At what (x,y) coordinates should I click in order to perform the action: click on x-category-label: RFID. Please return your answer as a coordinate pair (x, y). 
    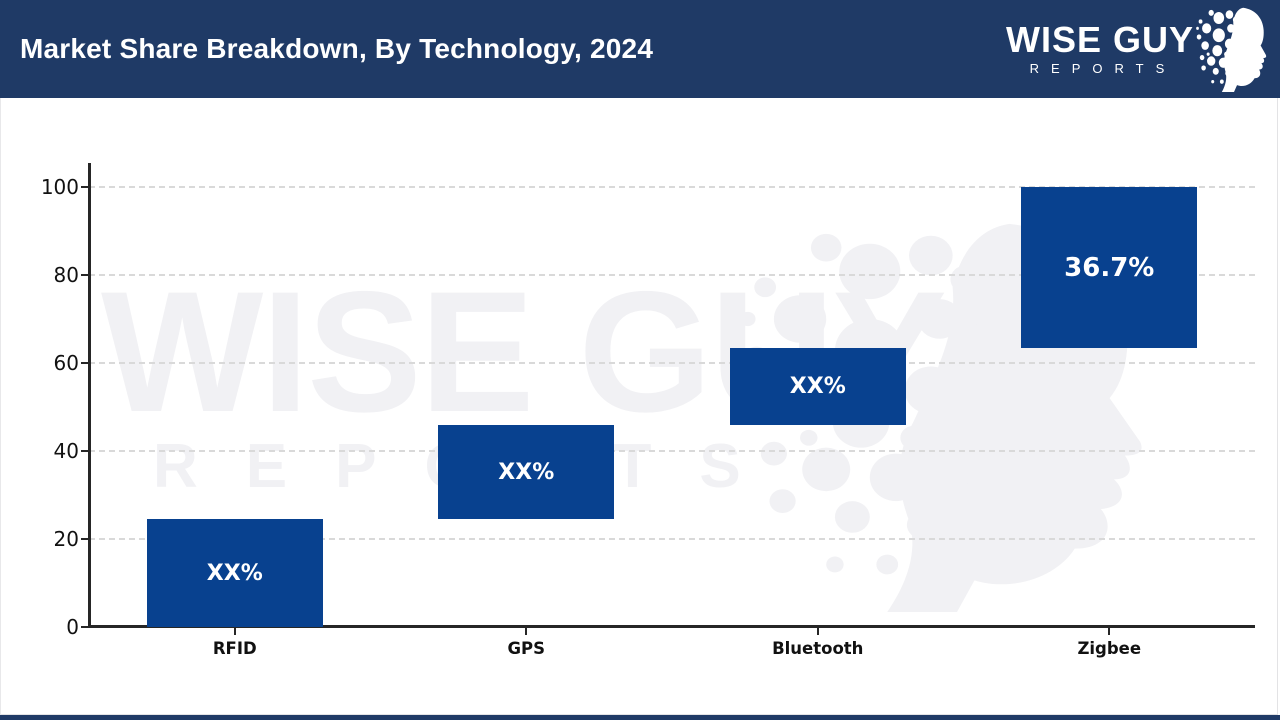
    Looking at the image, I should click on (234, 648).